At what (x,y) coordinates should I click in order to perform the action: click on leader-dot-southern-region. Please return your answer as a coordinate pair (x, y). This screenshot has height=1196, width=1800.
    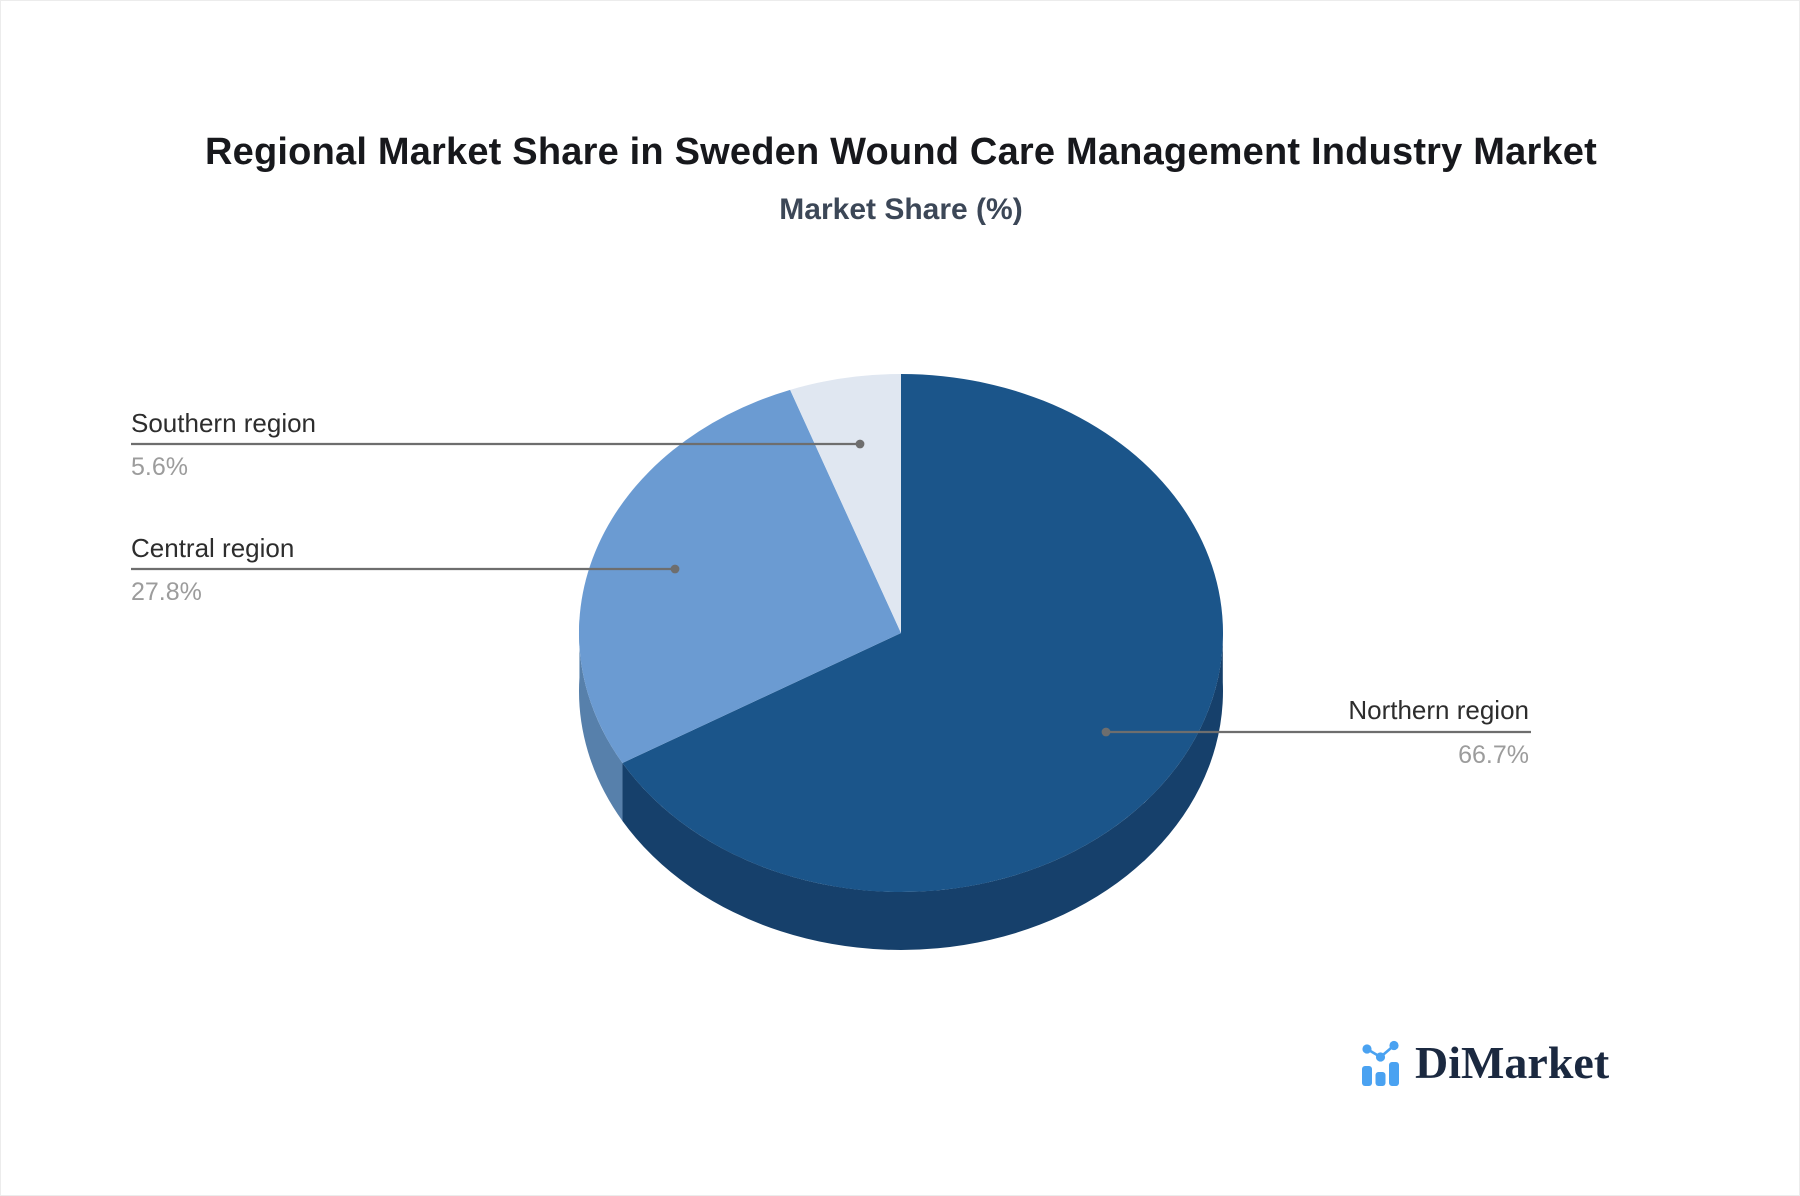
    Looking at the image, I should click on (860, 444).